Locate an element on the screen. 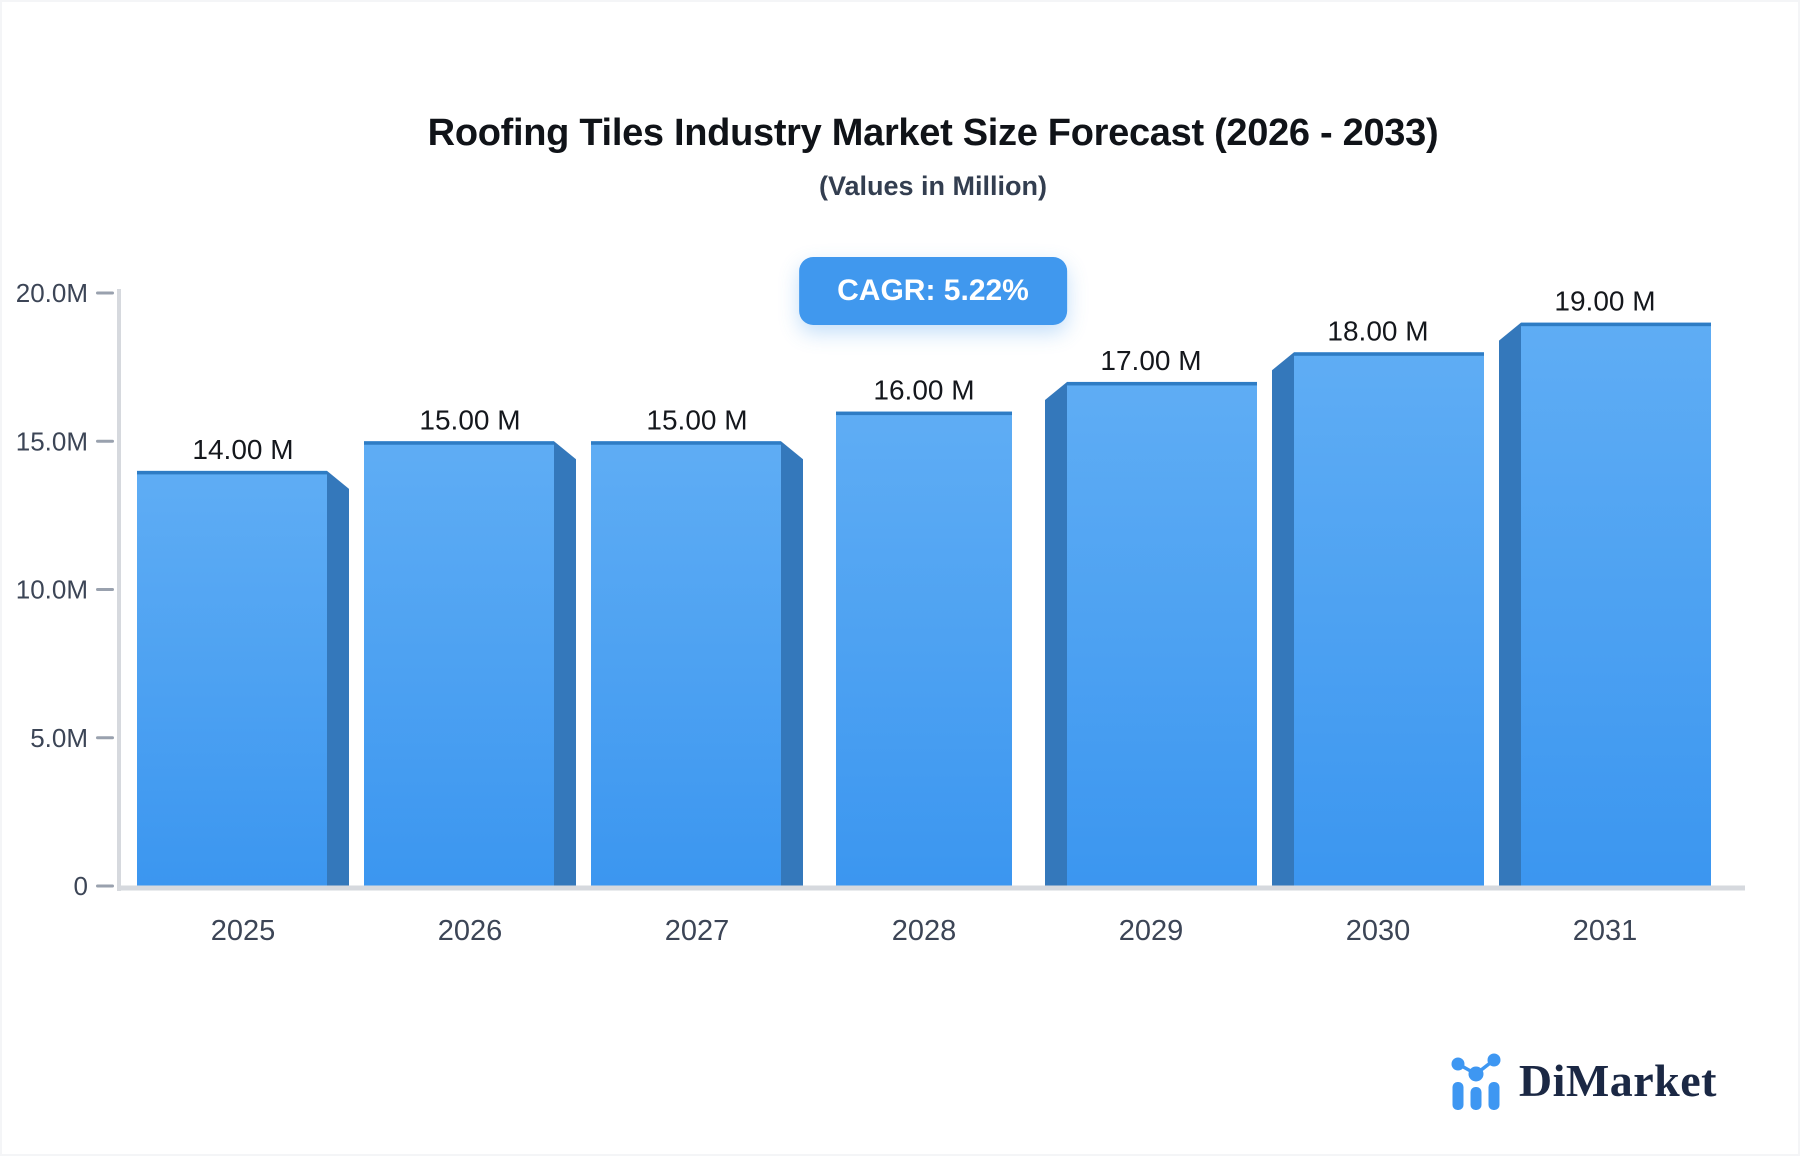  x-axis-line is located at coordinates (931, 888).